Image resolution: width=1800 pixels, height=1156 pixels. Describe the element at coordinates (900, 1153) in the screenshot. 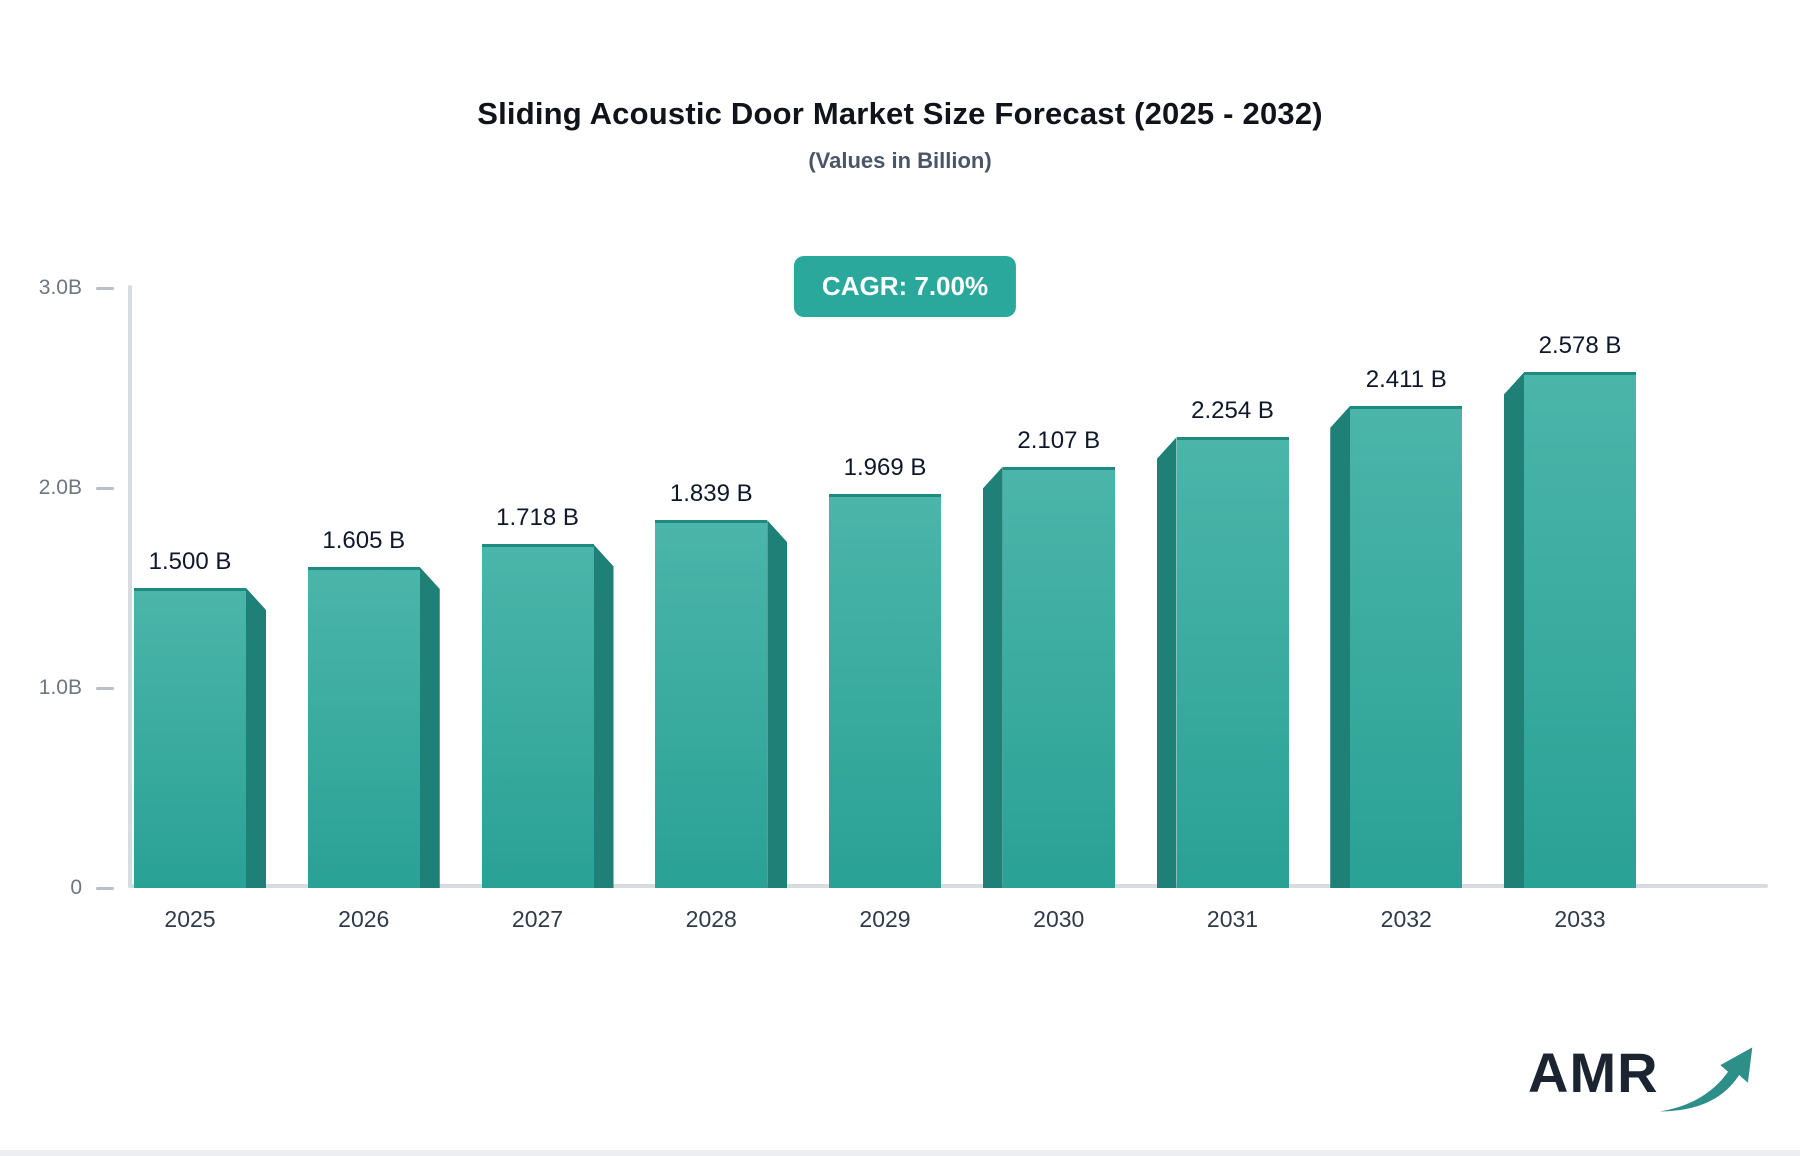

I see `page-bottom-edge` at that location.